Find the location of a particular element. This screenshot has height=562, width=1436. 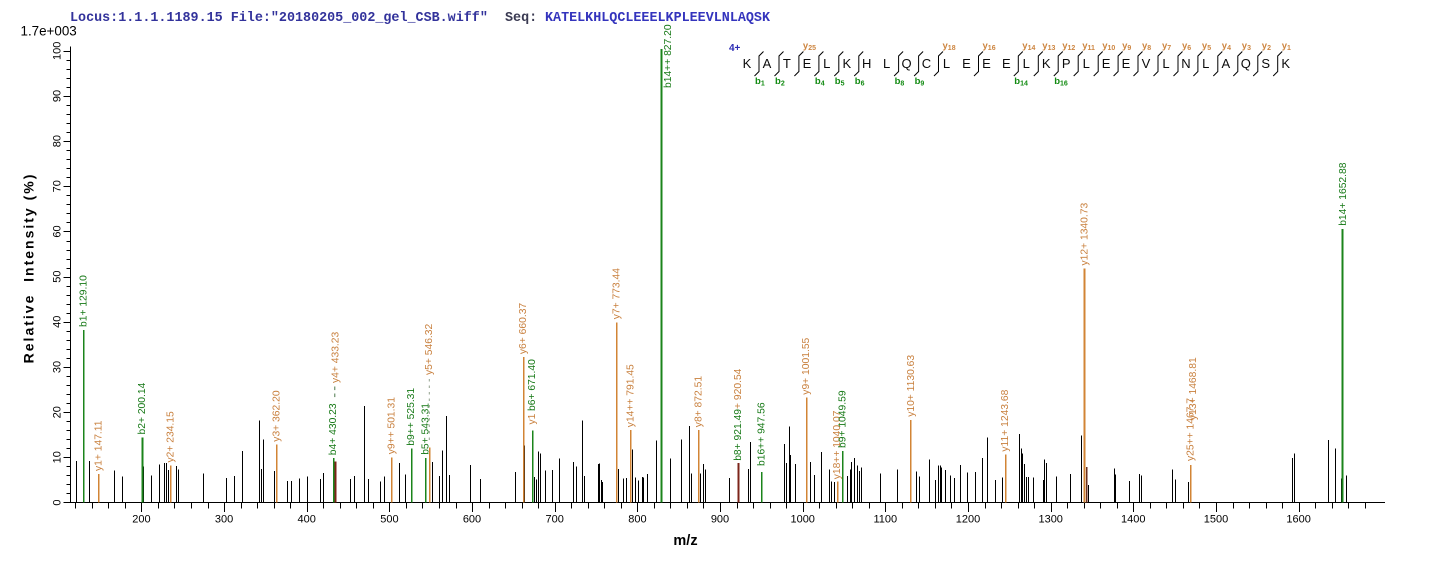

svg-text: y12 is located at coordinates (1068, 47).